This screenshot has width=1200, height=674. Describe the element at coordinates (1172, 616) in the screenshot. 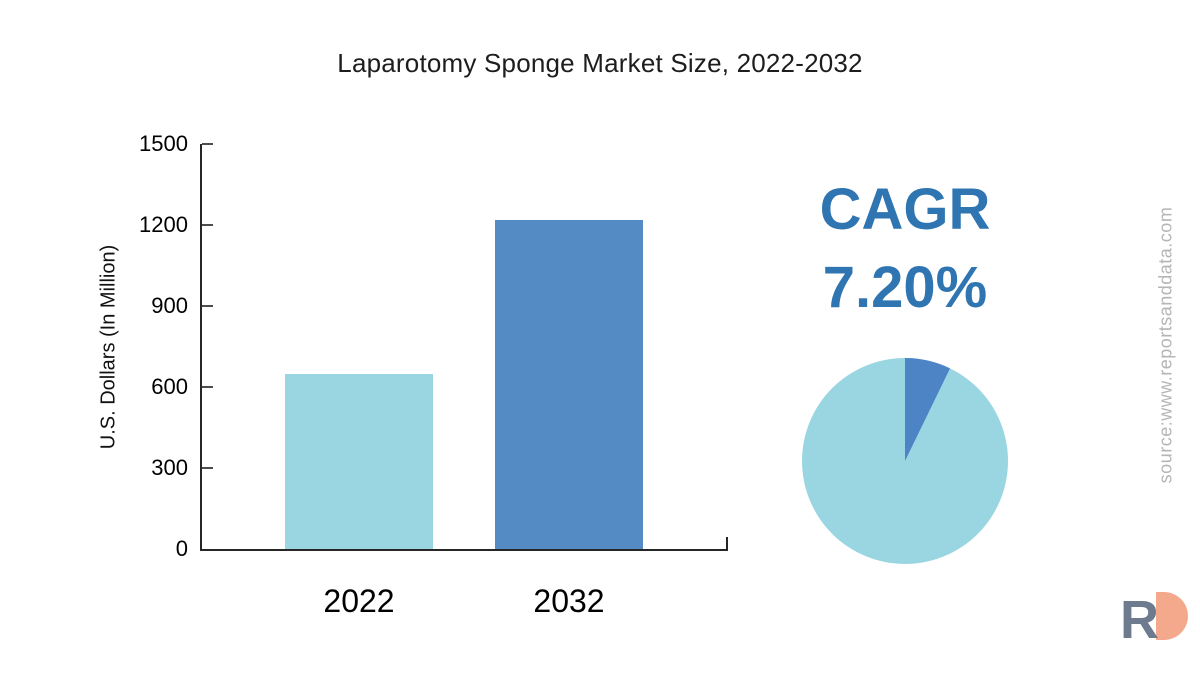

I see `logo-d-shape` at that location.